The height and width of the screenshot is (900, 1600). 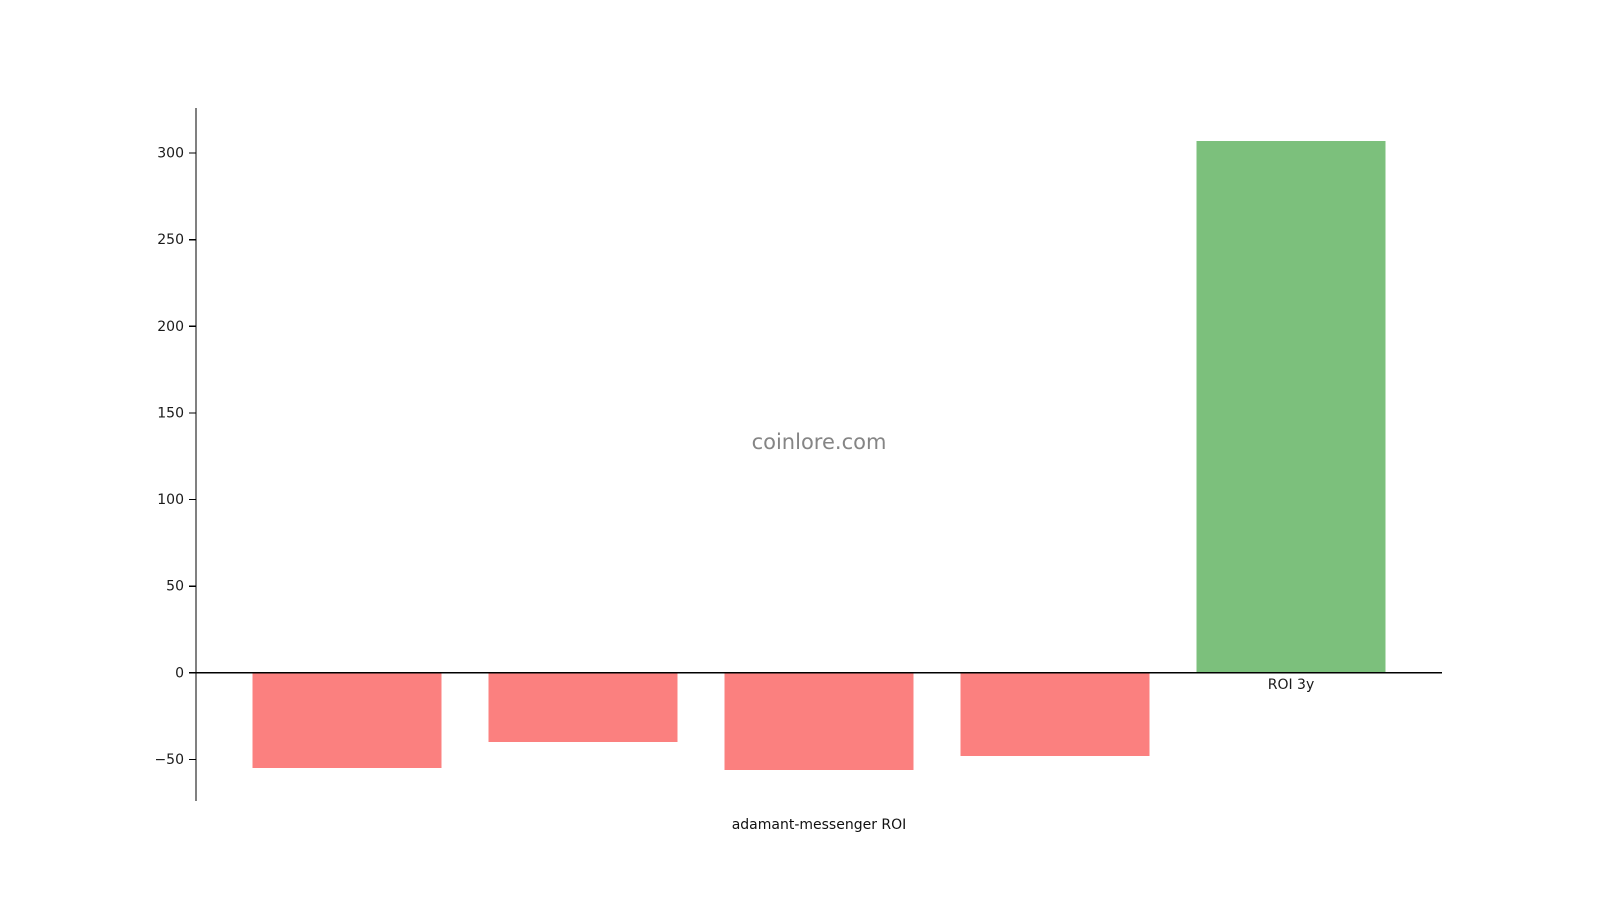 What do you see at coordinates (179, 673) in the screenshot?
I see `y-tick-label: 0` at bounding box center [179, 673].